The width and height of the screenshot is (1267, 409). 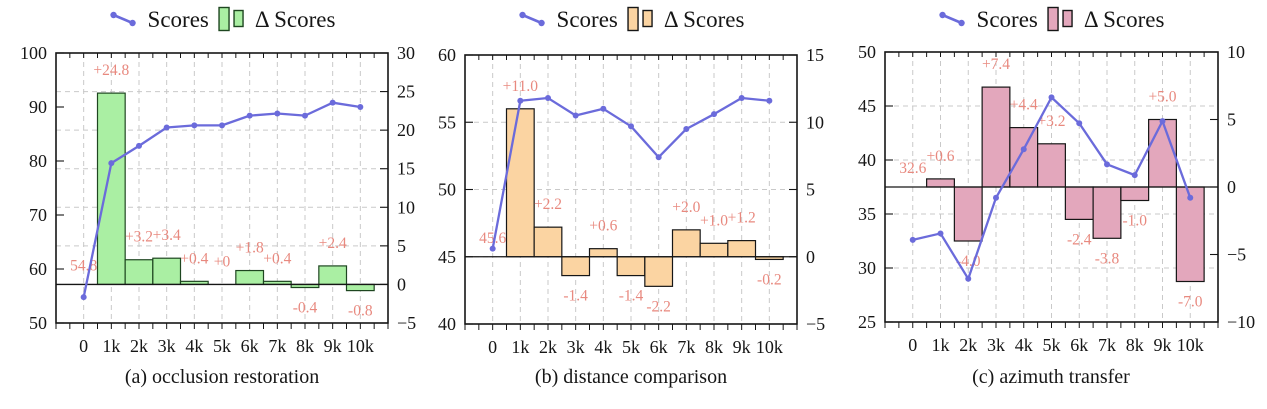 I want to click on delta-label: +3.4, so click(x=167, y=235).